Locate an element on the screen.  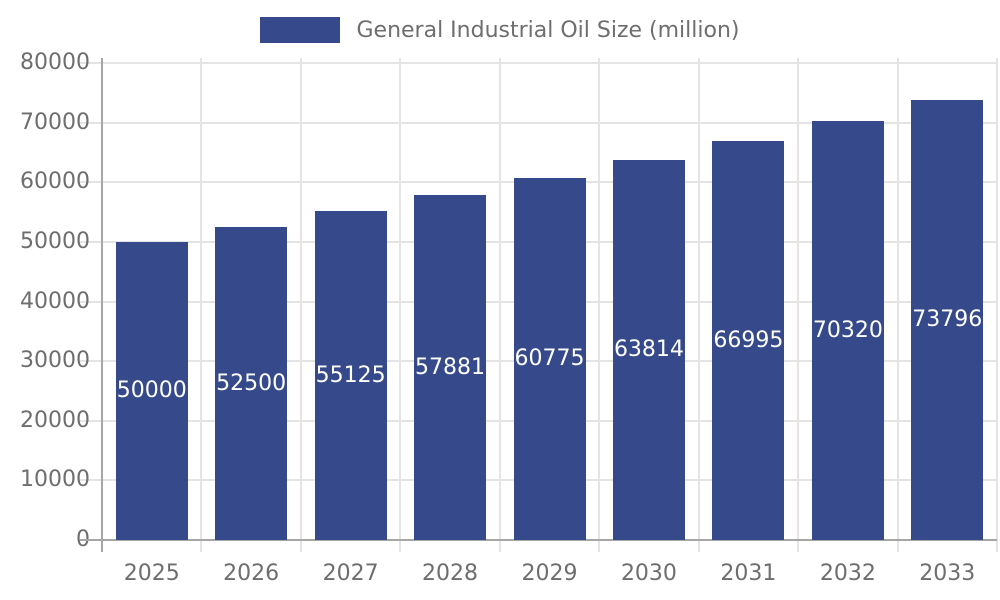
bar-value-label: 55125 is located at coordinates (350, 376).